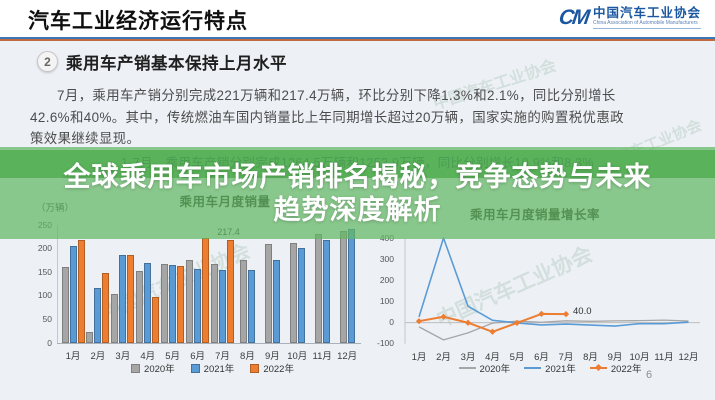 The height and width of the screenshot is (400, 715). I want to click on bar-2020年-9月, so click(268, 293).